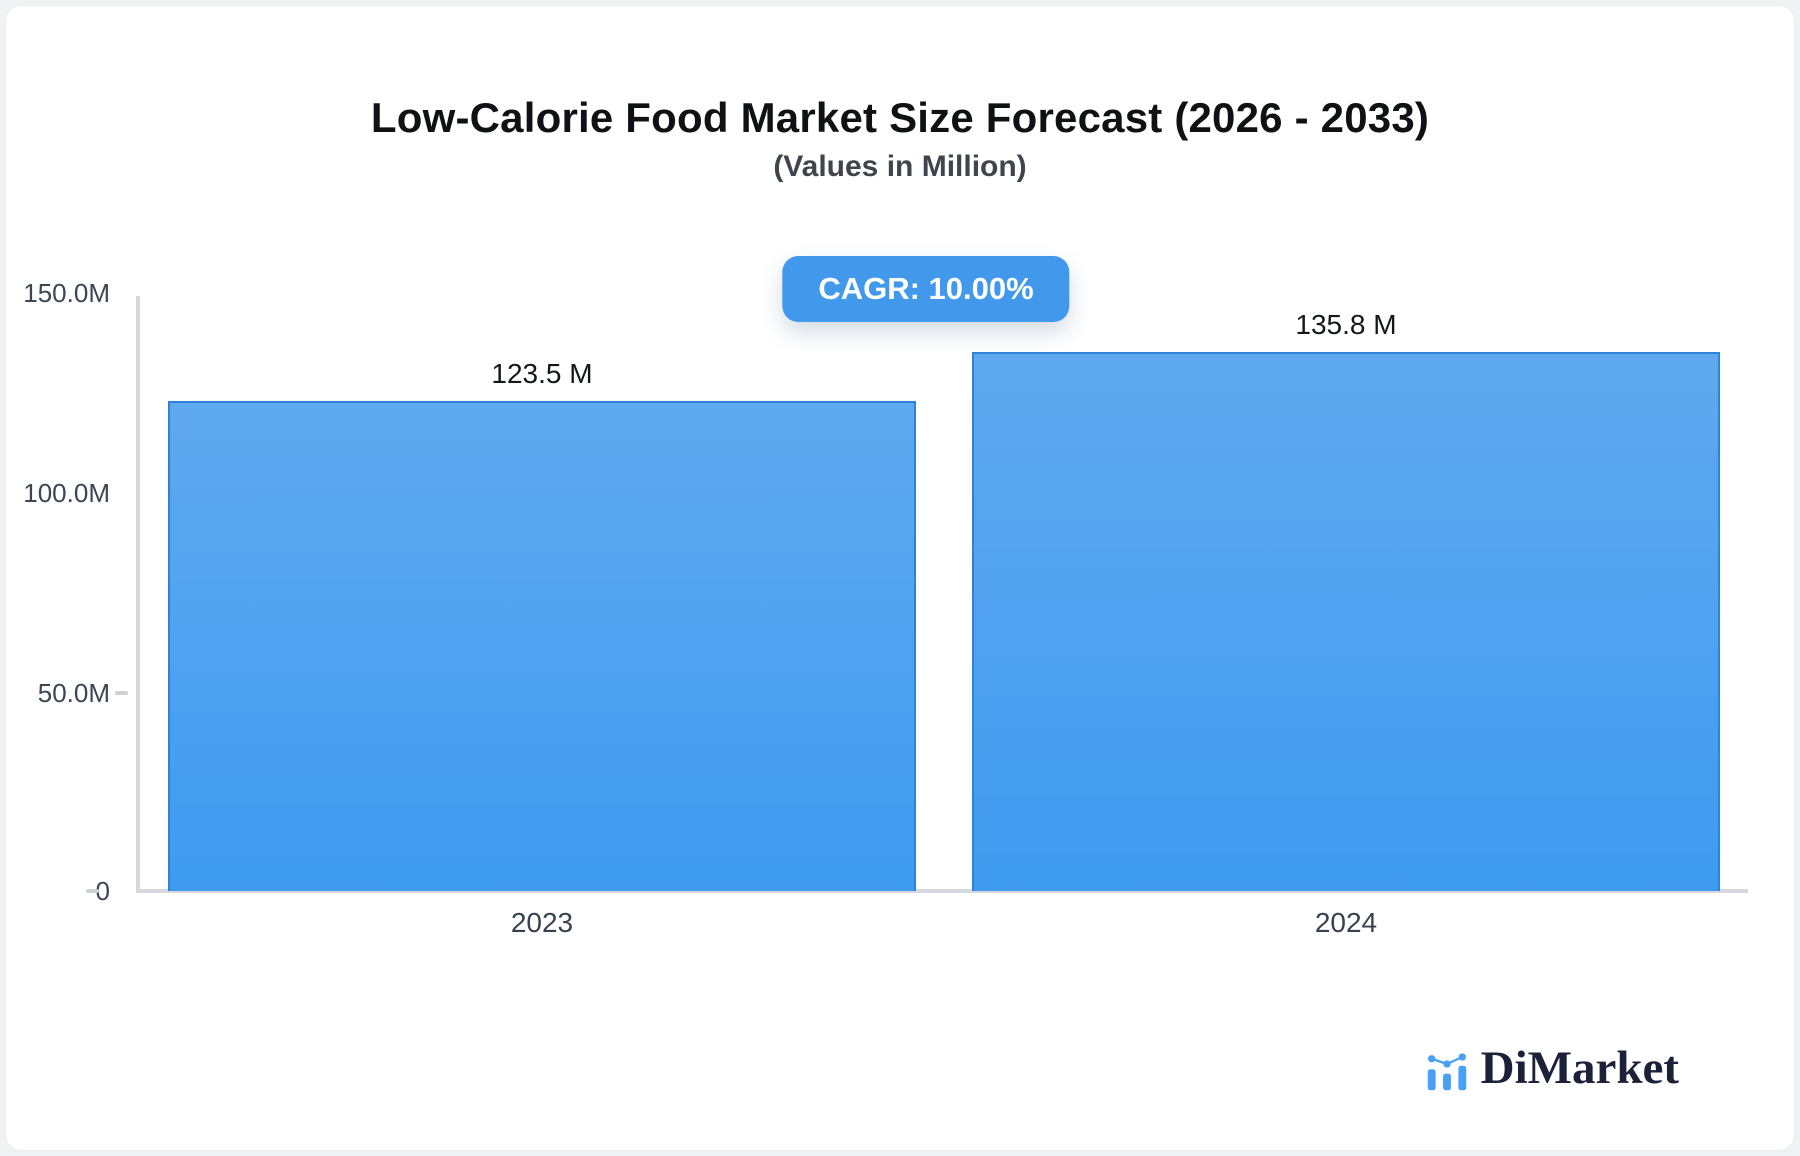  What do you see at coordinates (66, 293) in the screenshot?
I see `y-axis-label: 150.0M` at bounding box center [66, 293].